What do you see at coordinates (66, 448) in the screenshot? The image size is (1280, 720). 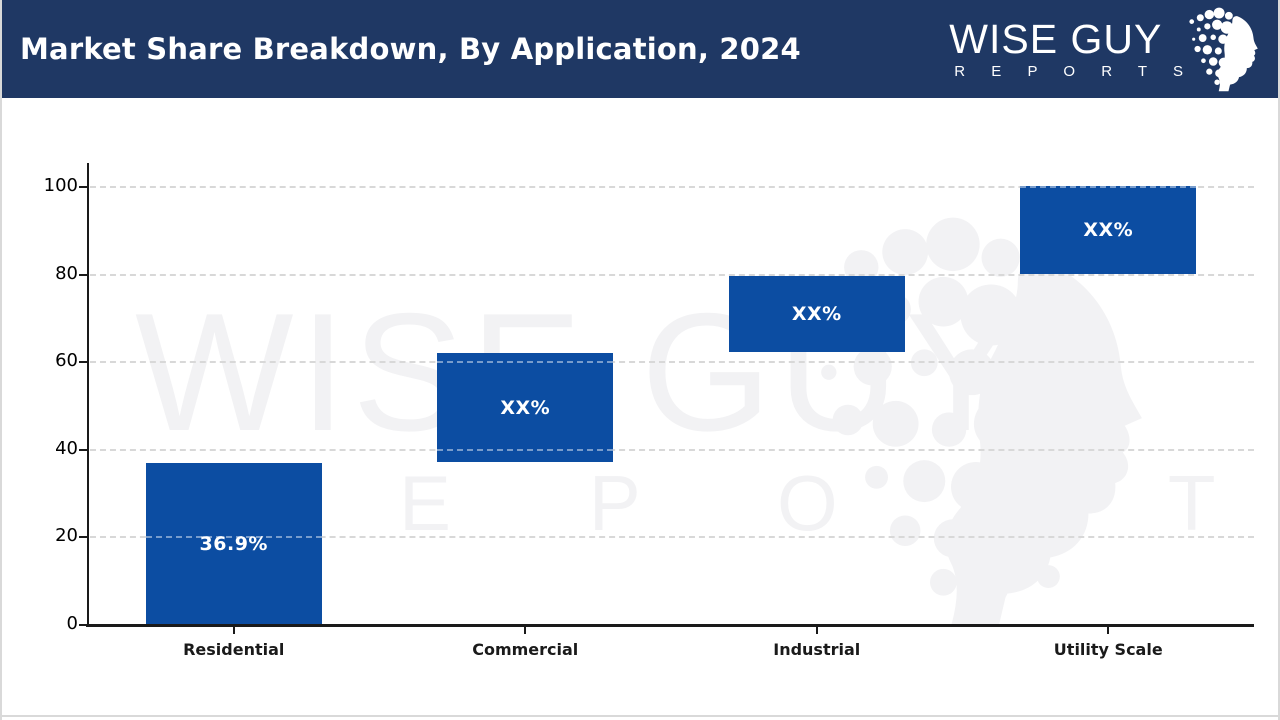 I see `y-axis-tick-label: 40` at bounding box center [66, 448].